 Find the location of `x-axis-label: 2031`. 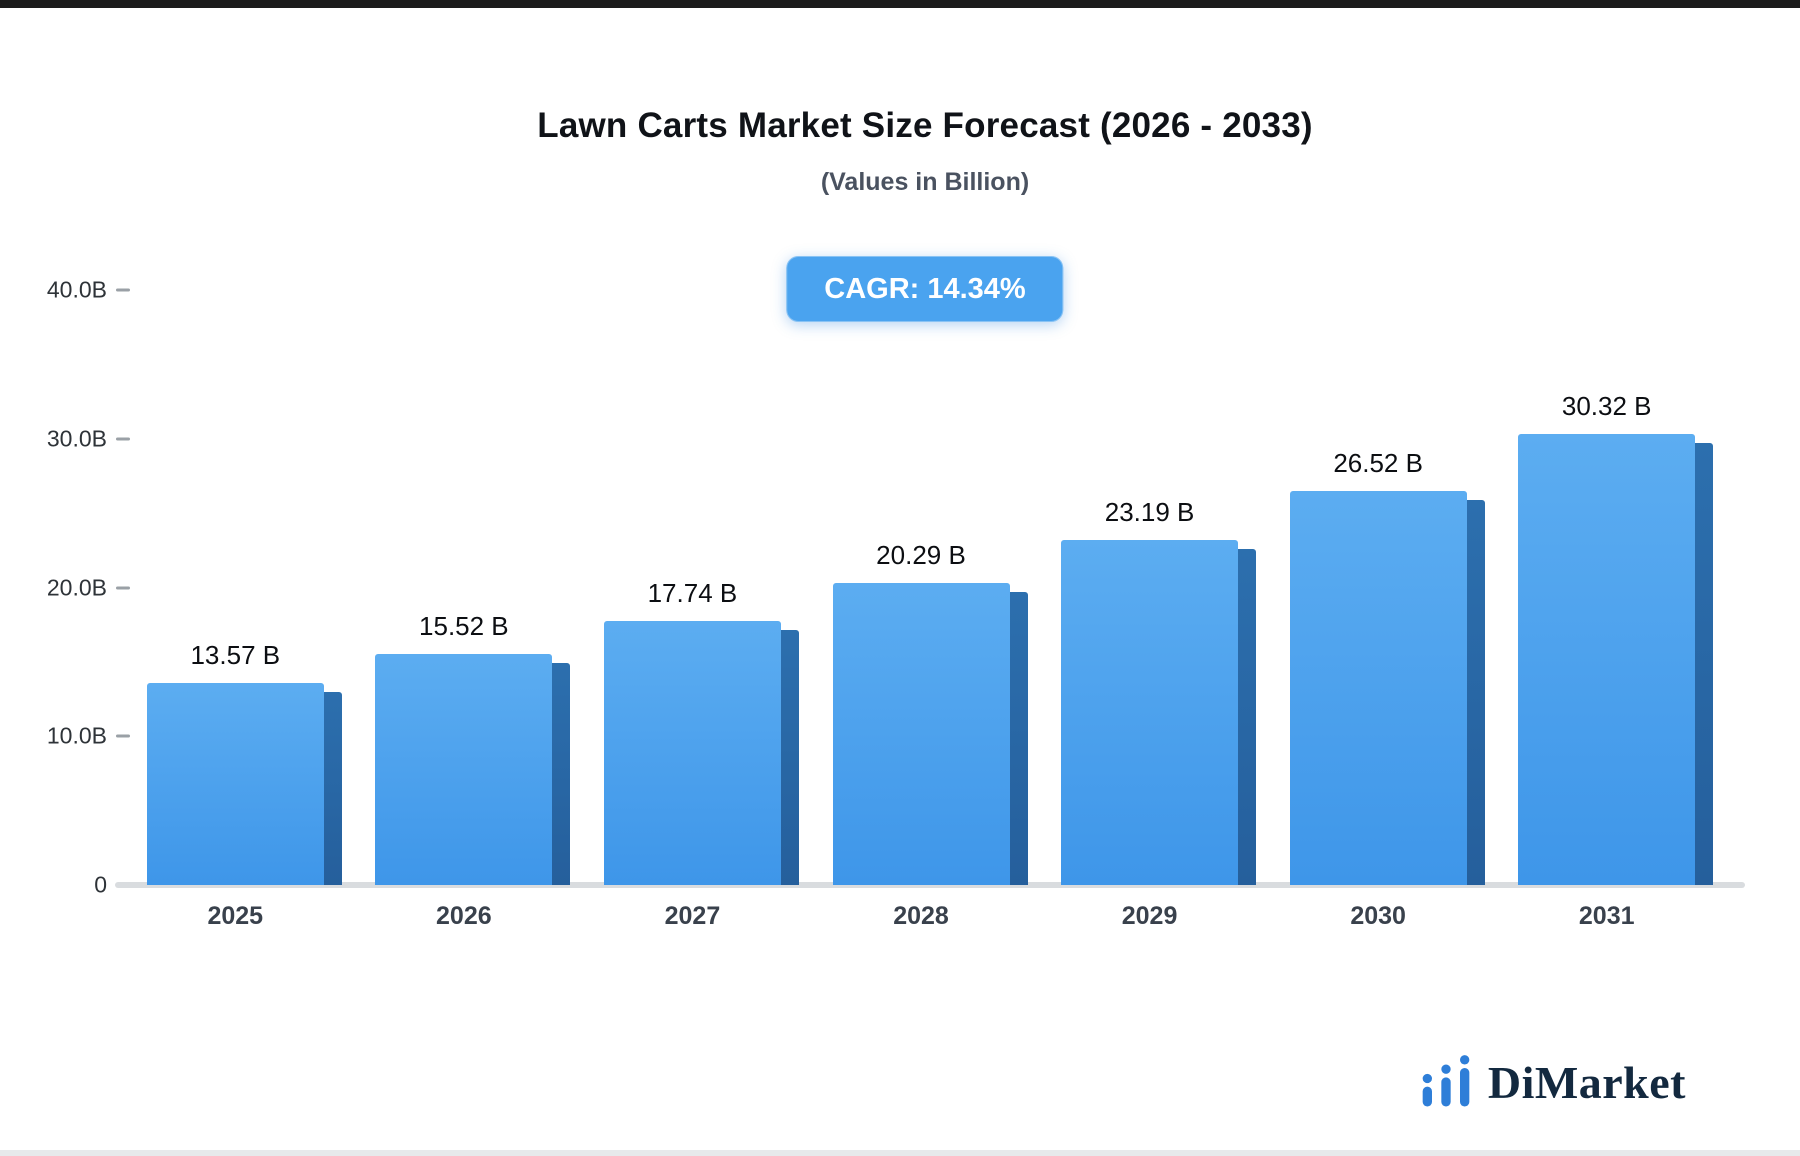

x-axis-label: 2031 is located at coordinates (1606, 916).